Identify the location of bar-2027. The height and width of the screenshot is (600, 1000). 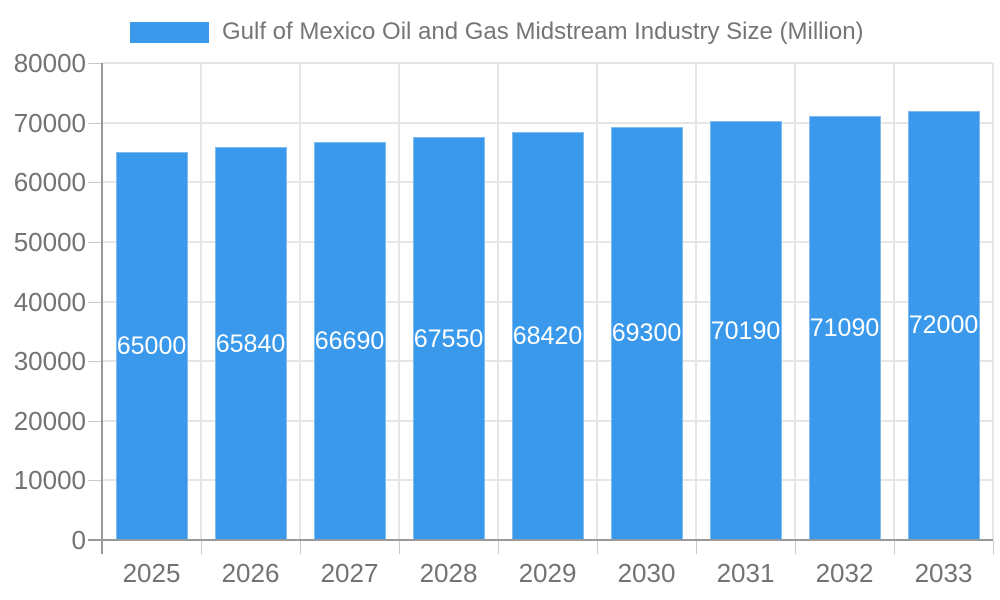
(349, 341).